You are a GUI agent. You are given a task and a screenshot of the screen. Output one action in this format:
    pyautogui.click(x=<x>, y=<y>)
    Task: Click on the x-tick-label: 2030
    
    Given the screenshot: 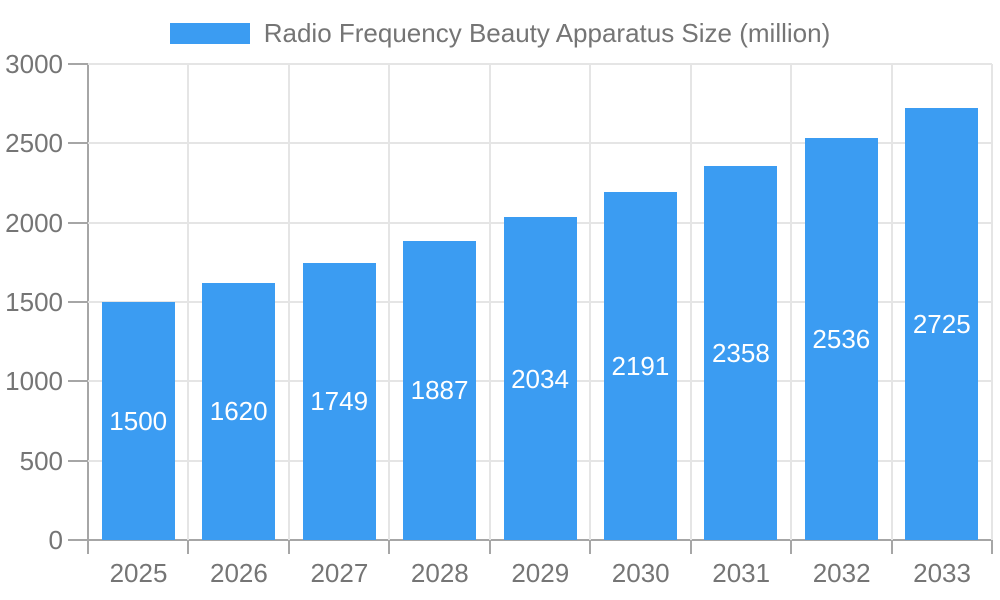 What is the action you would take?
    pyautogui.click(x=640, y=573)
    